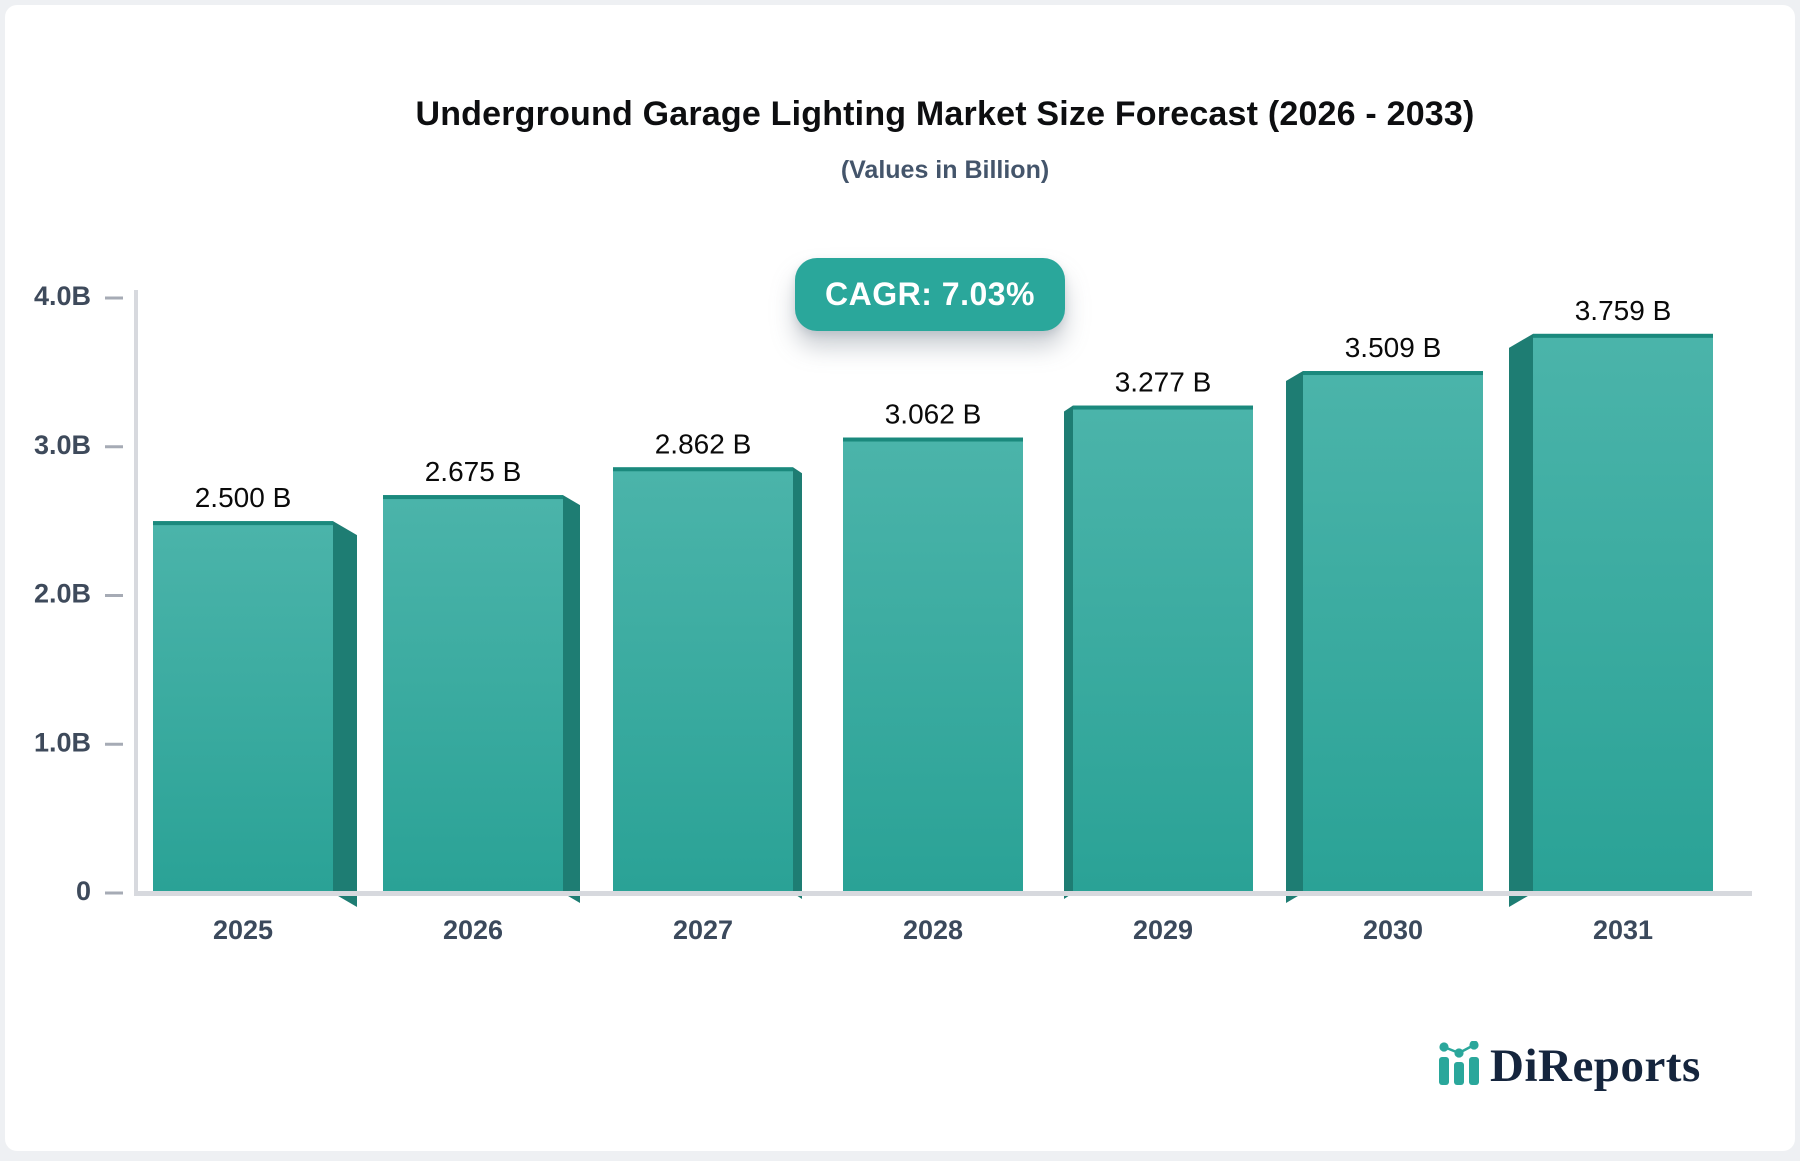 The image size is (1800, 1161). Describe the element at coordinates (62, 296) in the screenshot. I see `y-tick-label: 4.0B` at that location.